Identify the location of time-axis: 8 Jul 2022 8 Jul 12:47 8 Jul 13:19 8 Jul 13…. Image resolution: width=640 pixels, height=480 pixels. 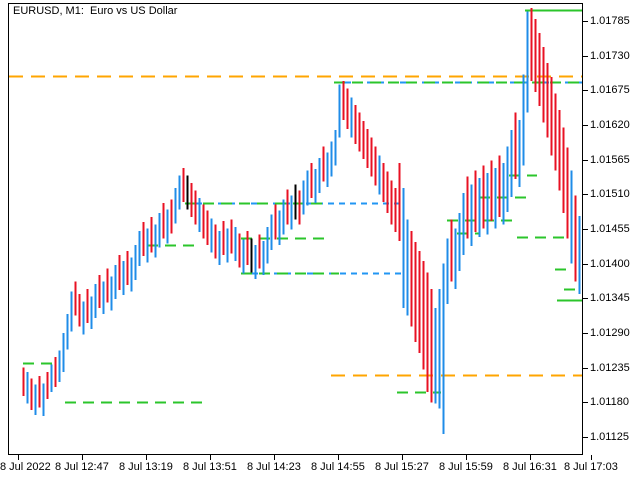
(320, 467).